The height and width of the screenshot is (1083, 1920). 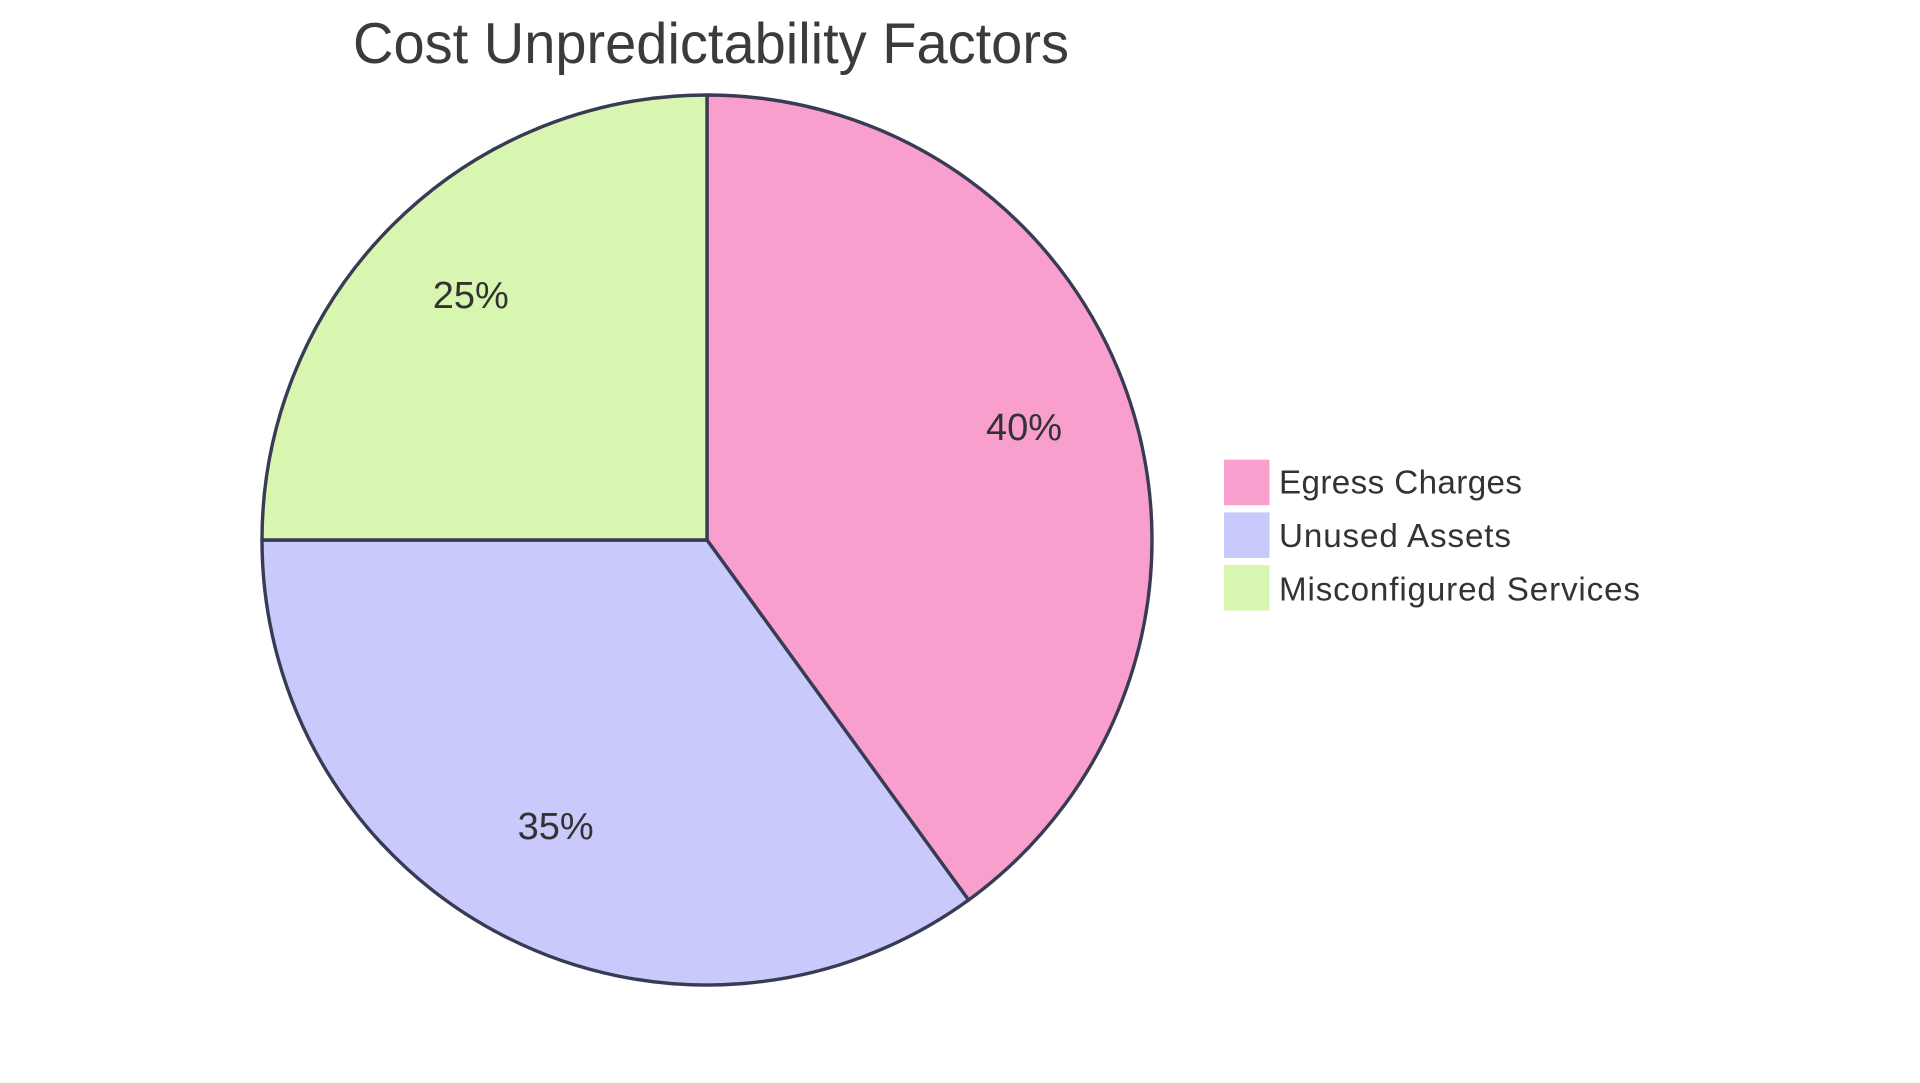 I want to click on svg-text: Egress Charges, so click(x=1400, y=483).